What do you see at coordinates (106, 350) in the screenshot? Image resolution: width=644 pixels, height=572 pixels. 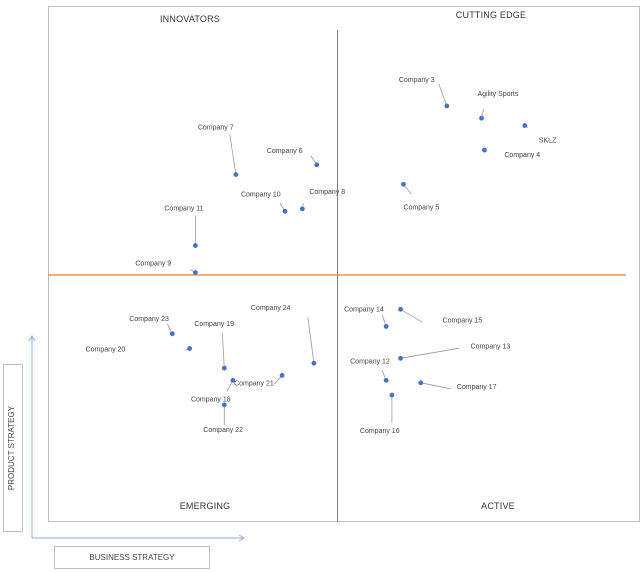 I see `point-label-company-20: Company 20` at bounding box center [106, 350].